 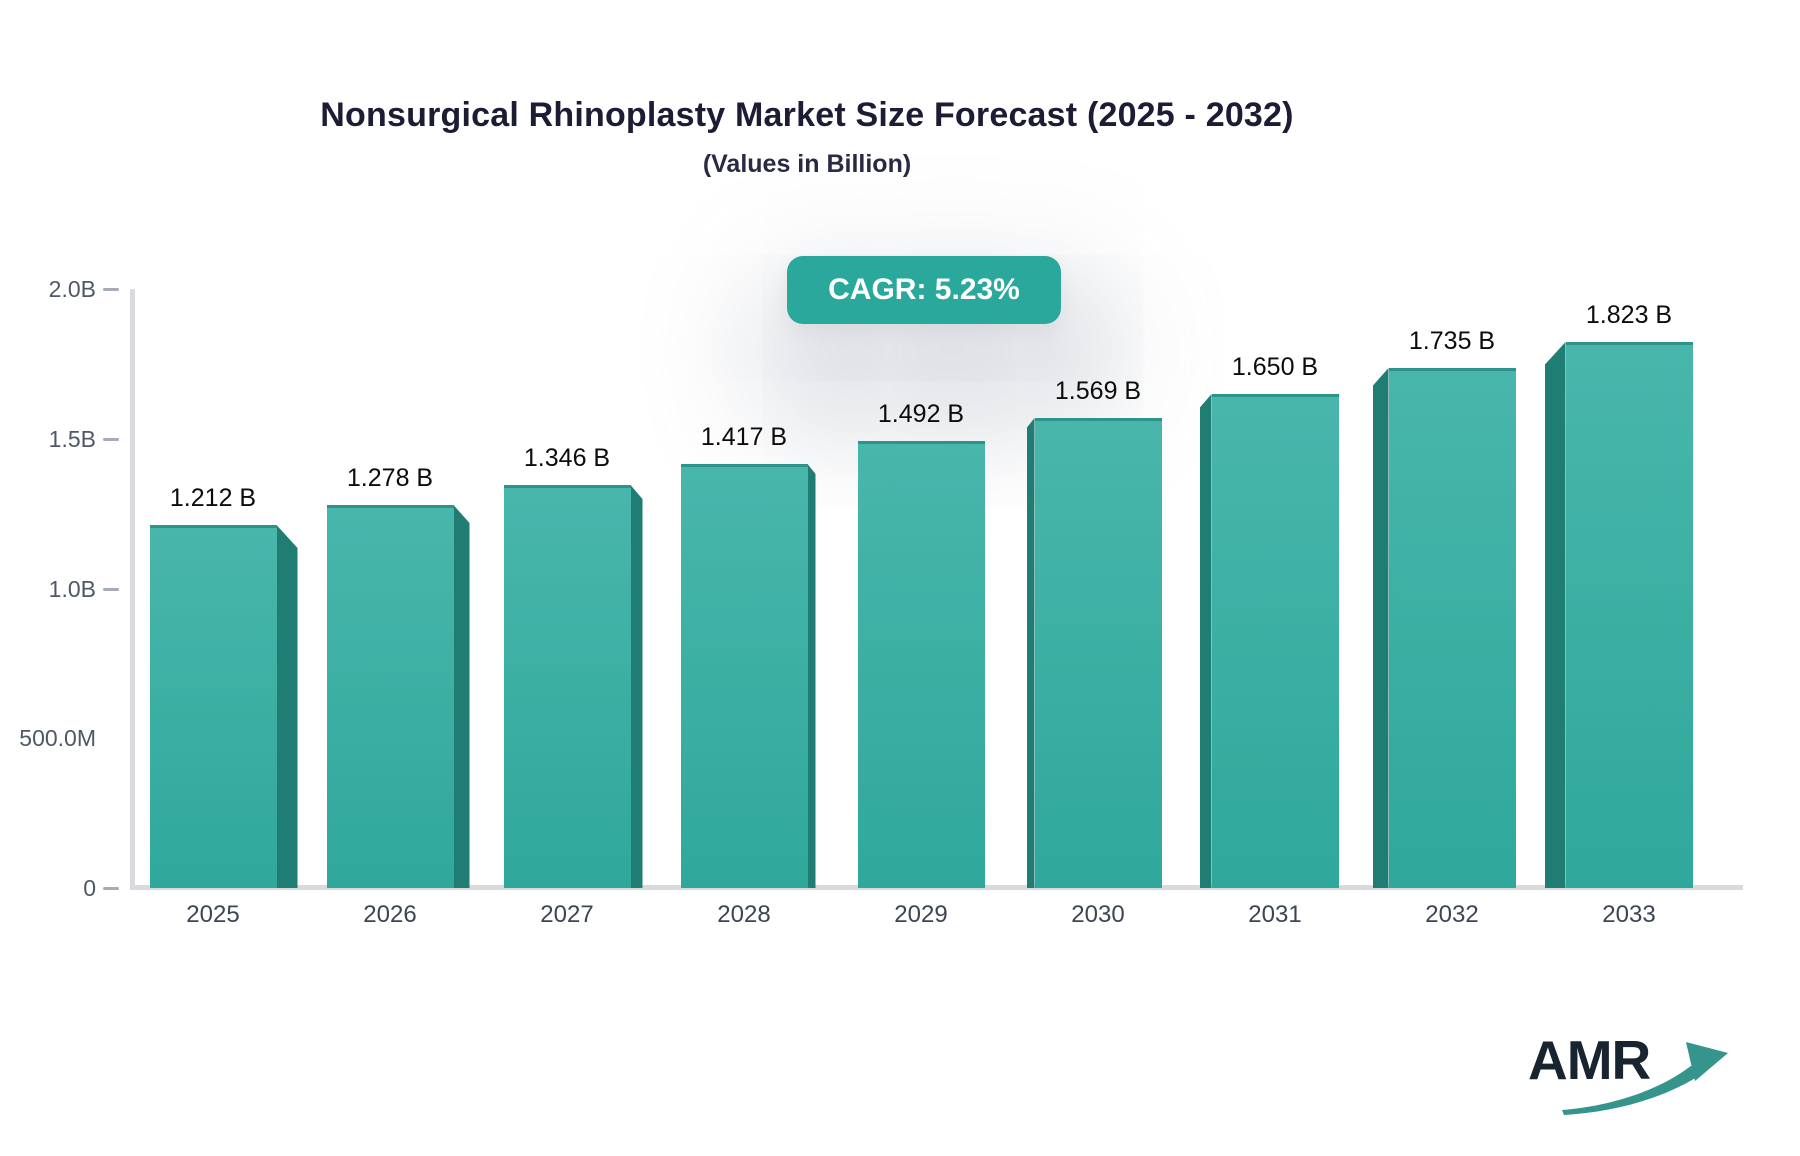 I want to click on x-tick-label: 2032, so click(x=1452, y=914).